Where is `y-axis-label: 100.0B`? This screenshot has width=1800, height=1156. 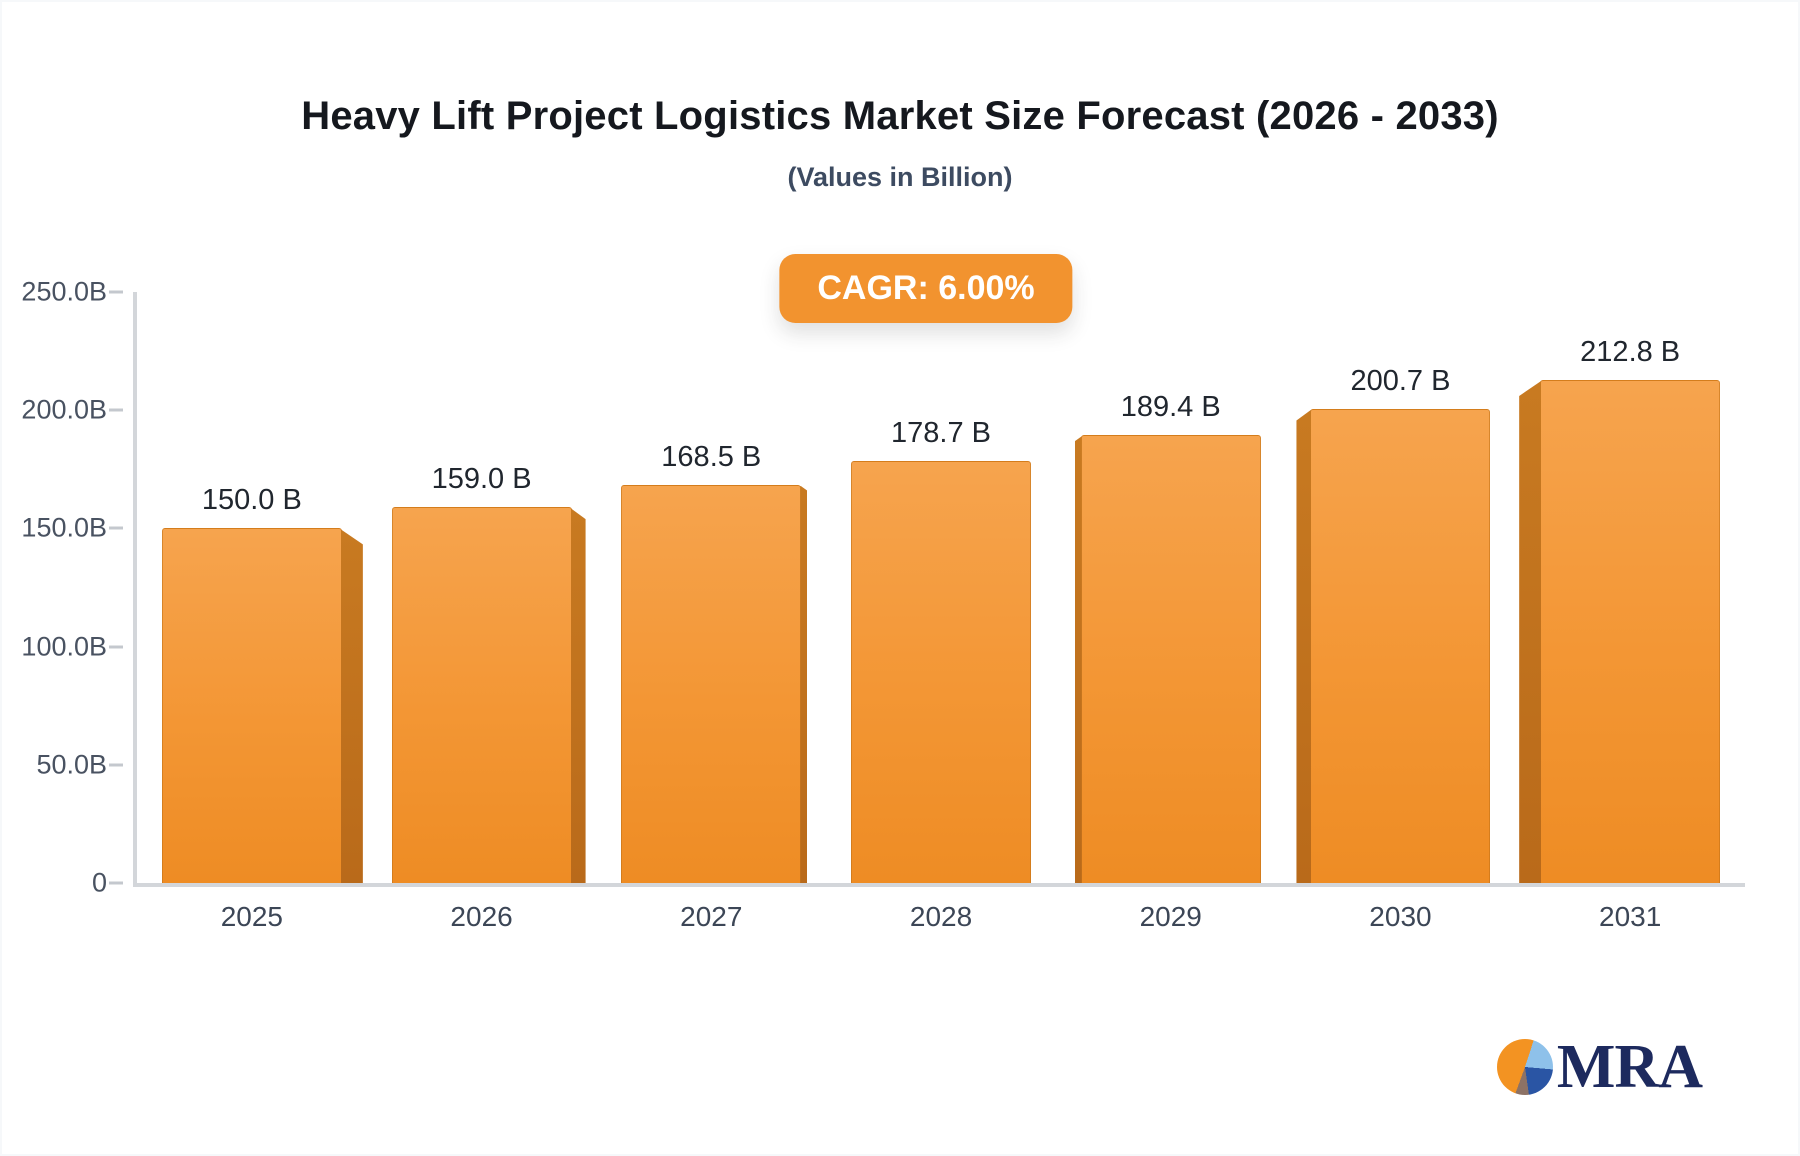
y-axis-label: 100.0B is located at coordinates (64, 646).